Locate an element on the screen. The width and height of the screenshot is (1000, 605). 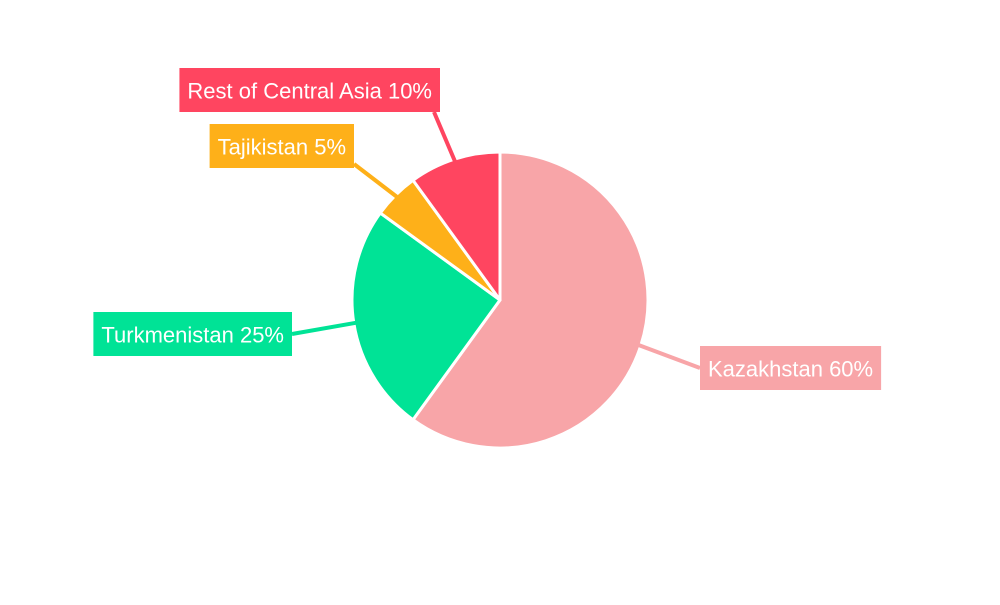
slice-label-box-tajikistan is located at coordinates (281, 146).